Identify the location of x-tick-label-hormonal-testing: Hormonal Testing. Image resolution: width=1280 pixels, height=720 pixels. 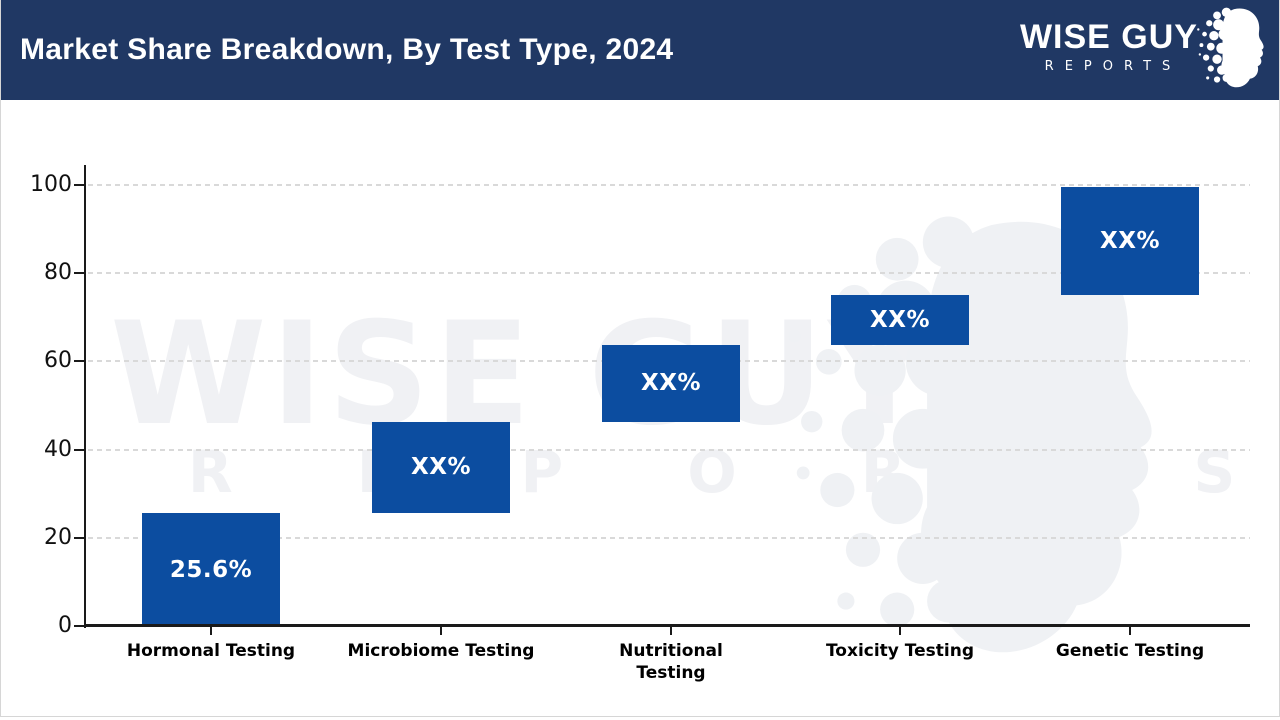
(211, 651).